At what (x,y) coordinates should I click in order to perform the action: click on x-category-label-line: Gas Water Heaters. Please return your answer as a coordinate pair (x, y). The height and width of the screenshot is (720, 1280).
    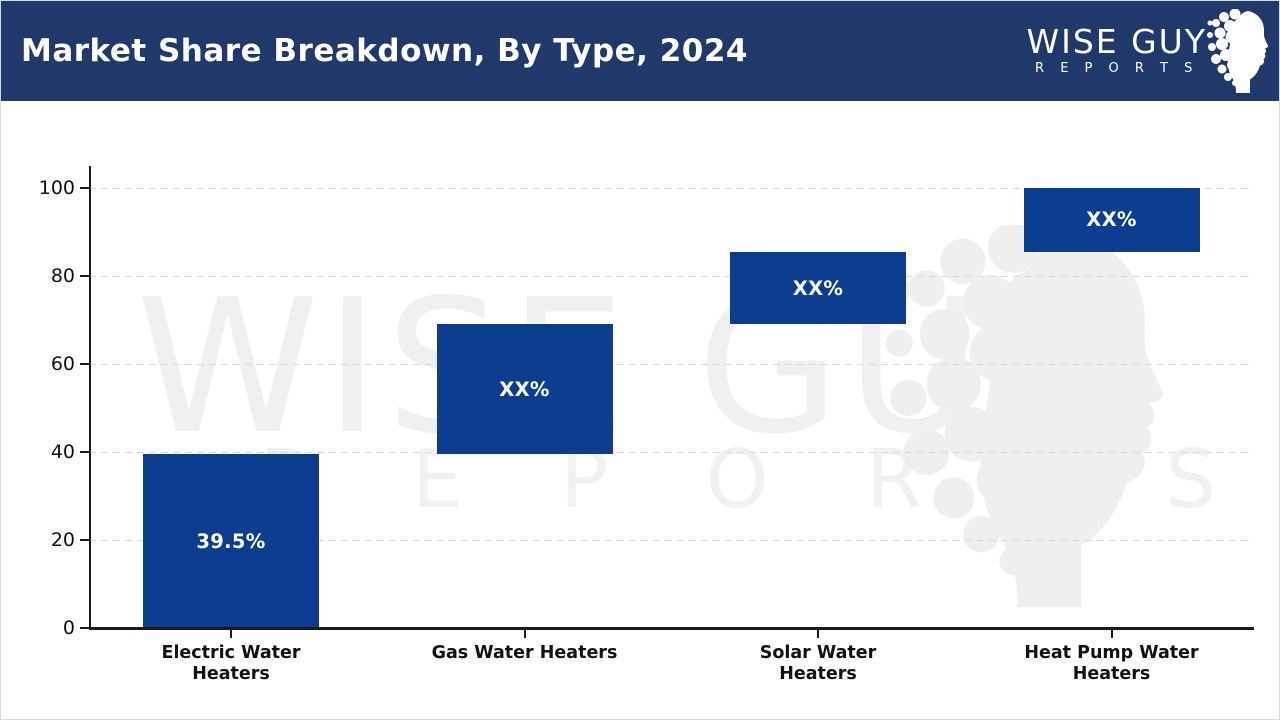
    Looking at the image, I should click on (524, 653).